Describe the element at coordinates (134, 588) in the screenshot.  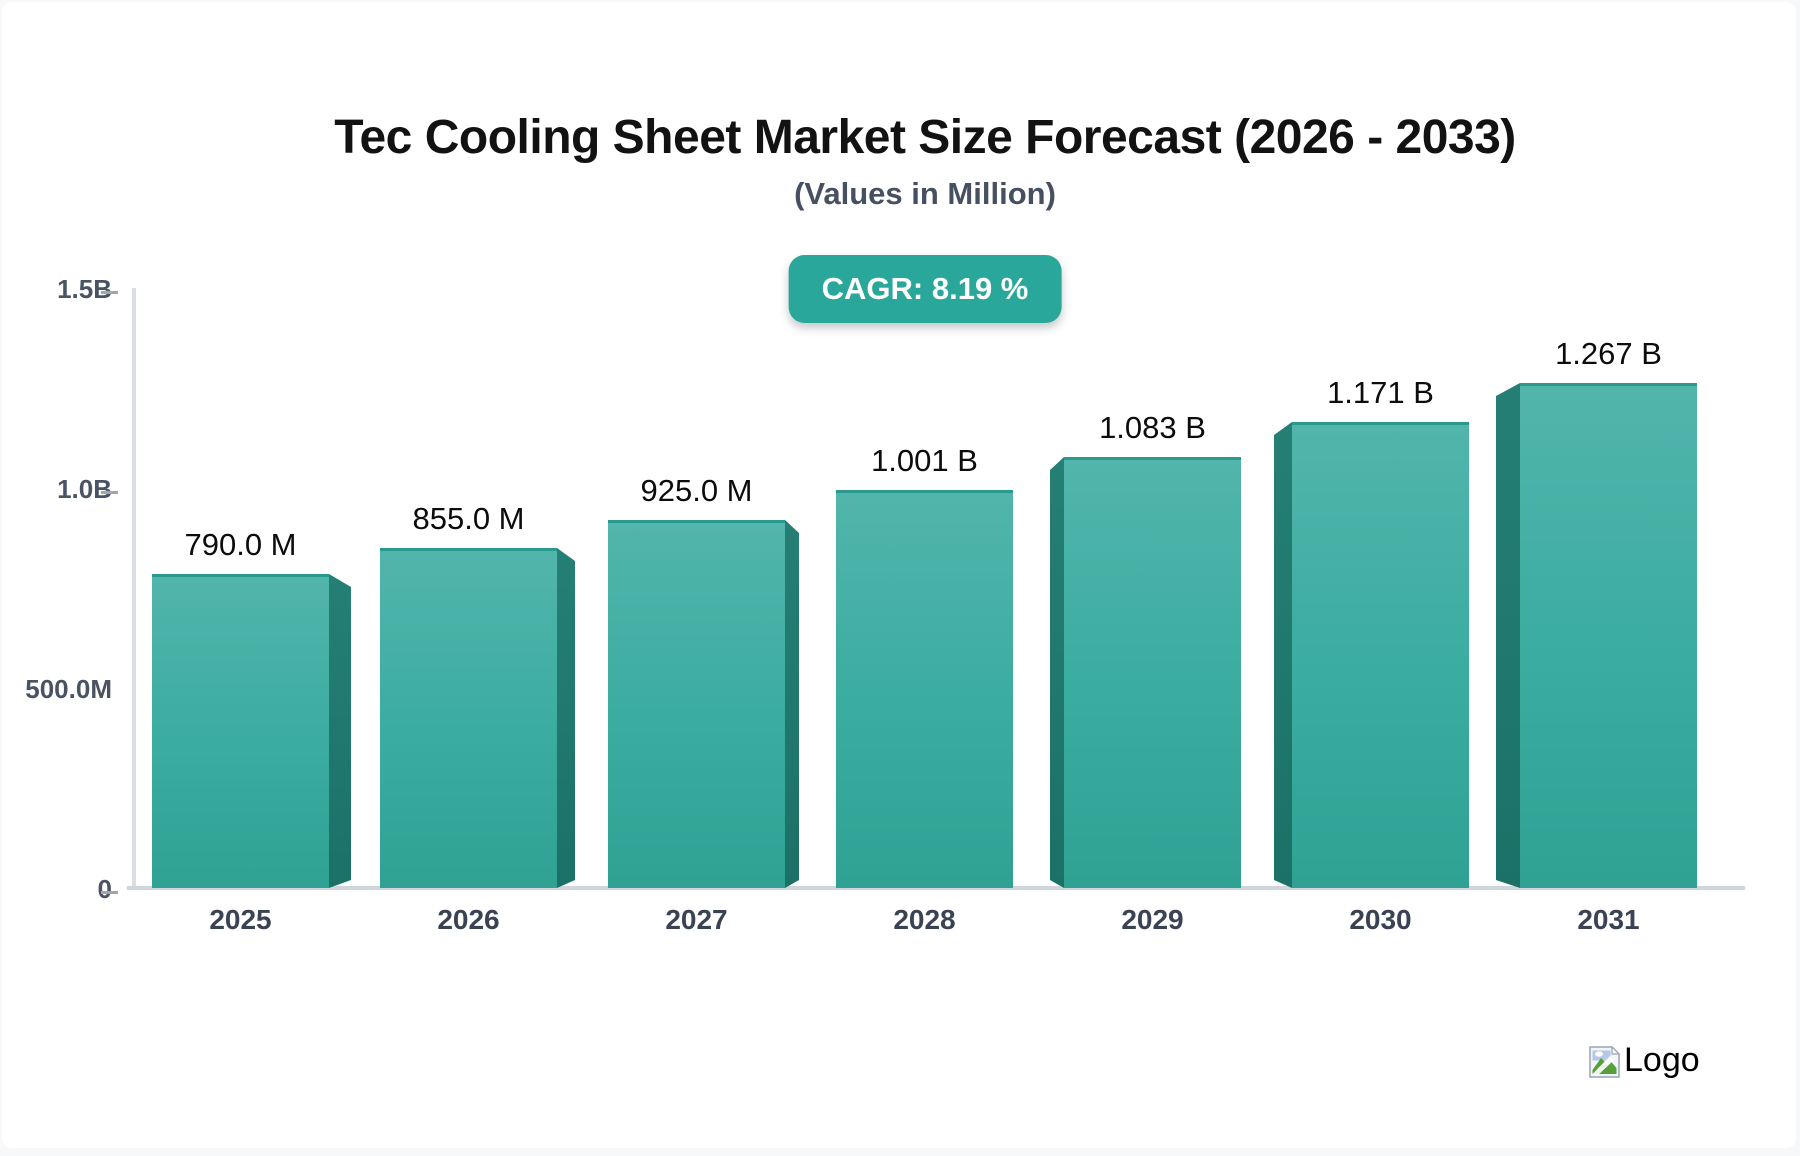
I see `y-axis-line` at that location.